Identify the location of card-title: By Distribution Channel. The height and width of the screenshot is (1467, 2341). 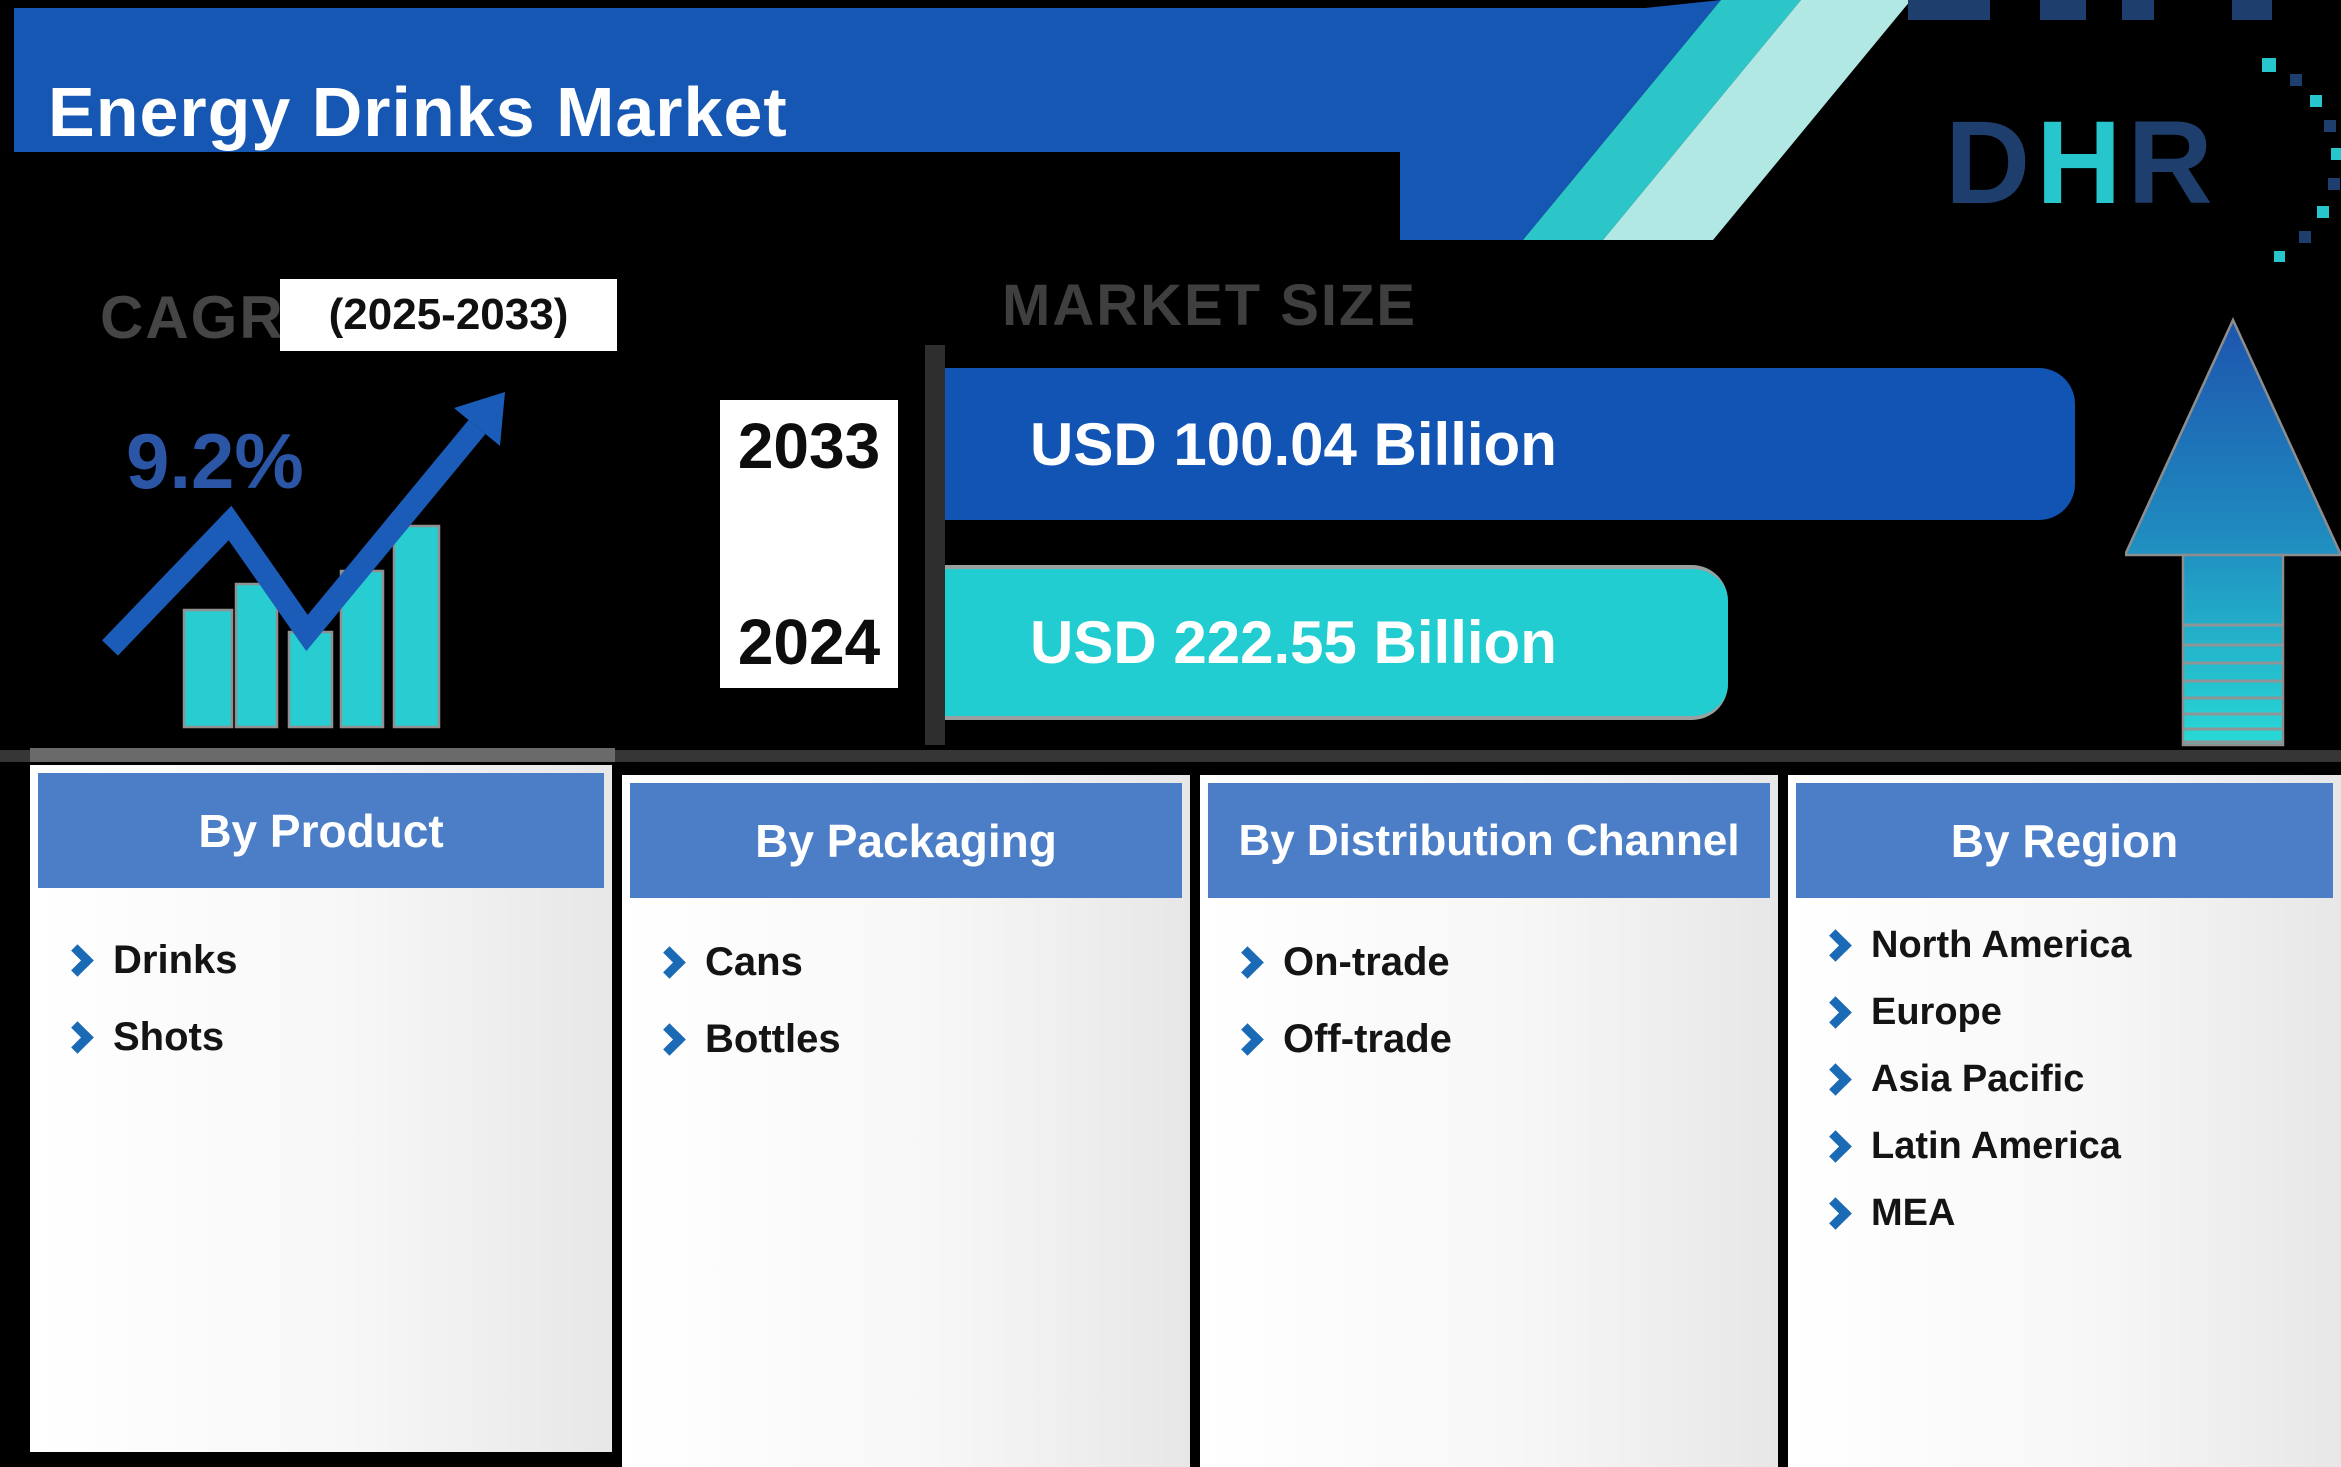
(1489, 840).